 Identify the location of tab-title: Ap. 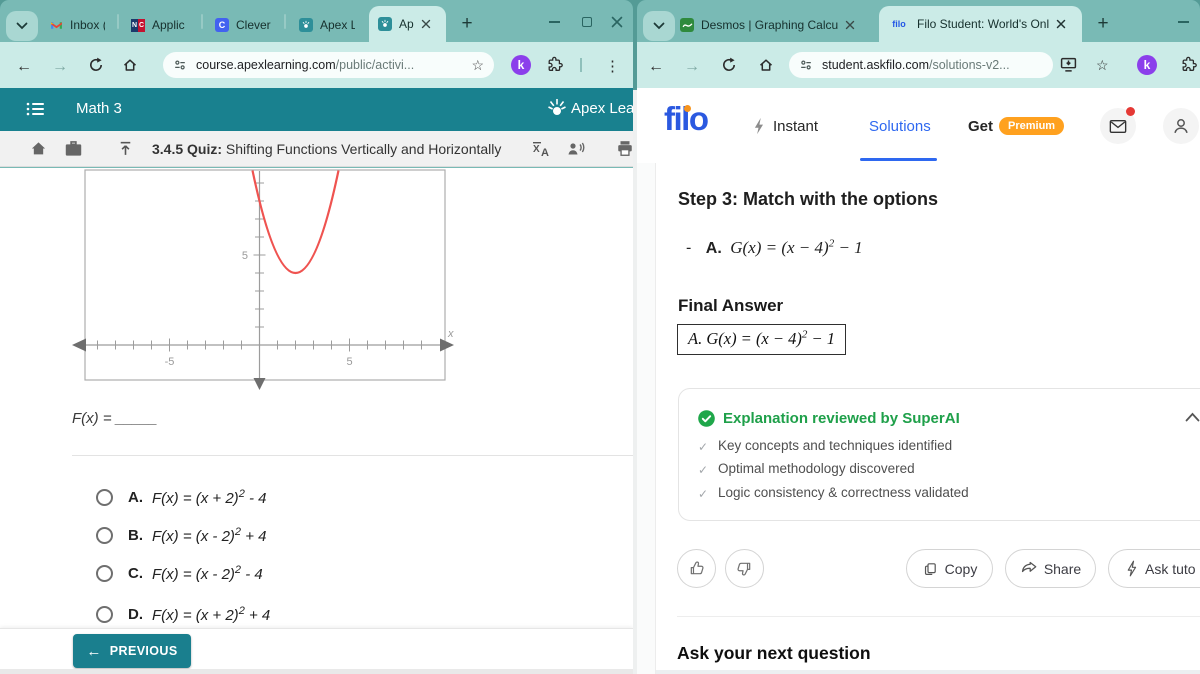
(406, 24).